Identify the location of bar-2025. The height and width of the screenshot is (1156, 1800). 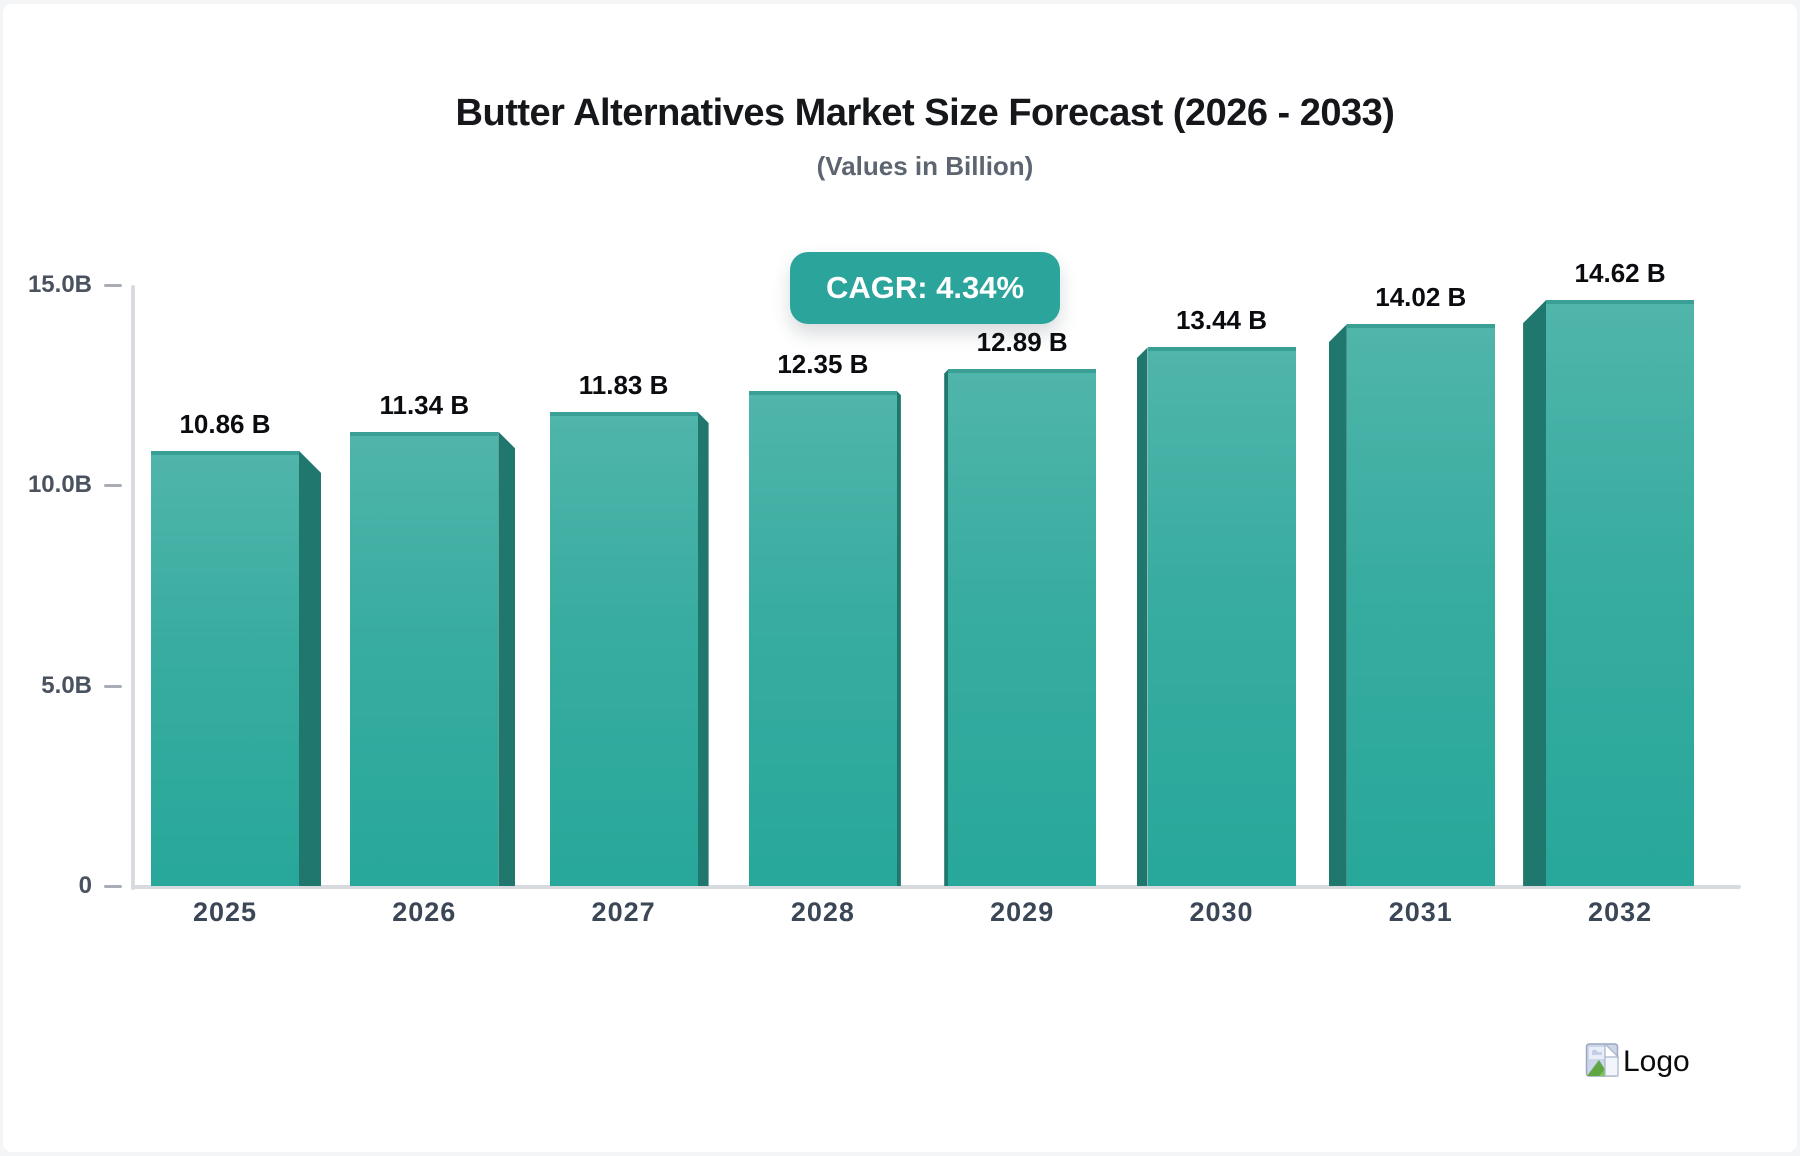
(236, 668).